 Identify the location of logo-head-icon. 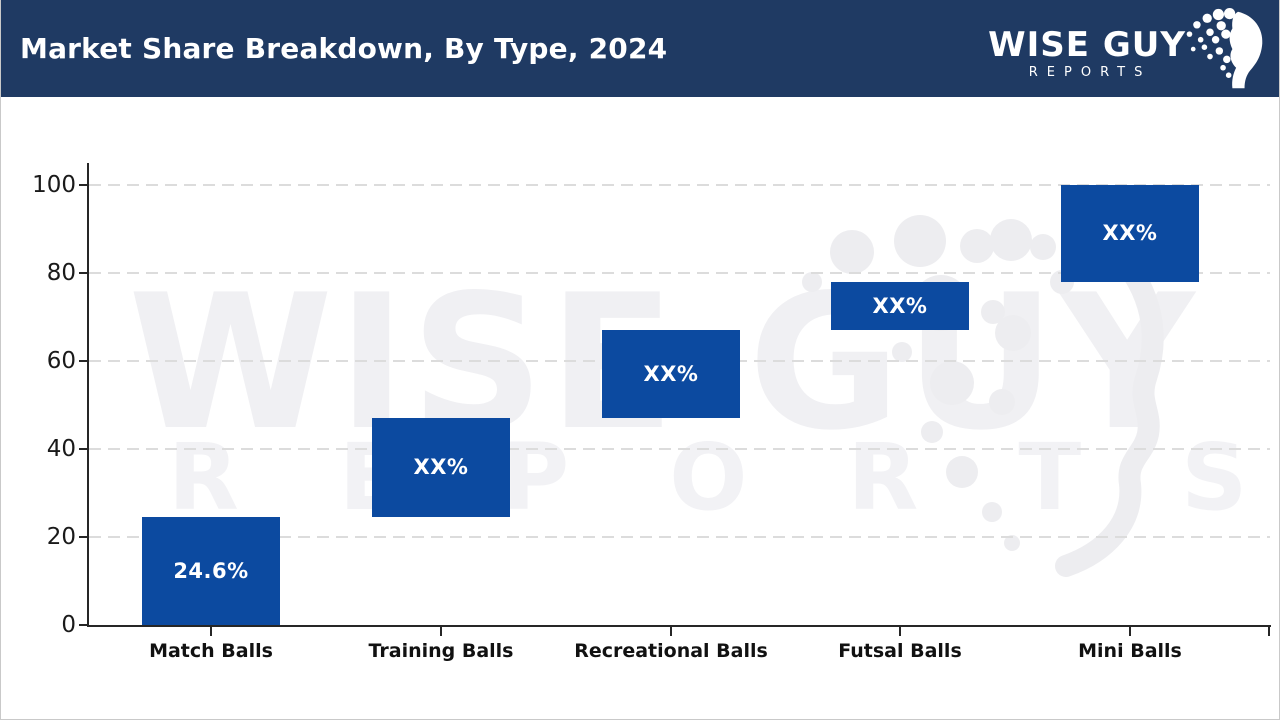
(1224, 48).